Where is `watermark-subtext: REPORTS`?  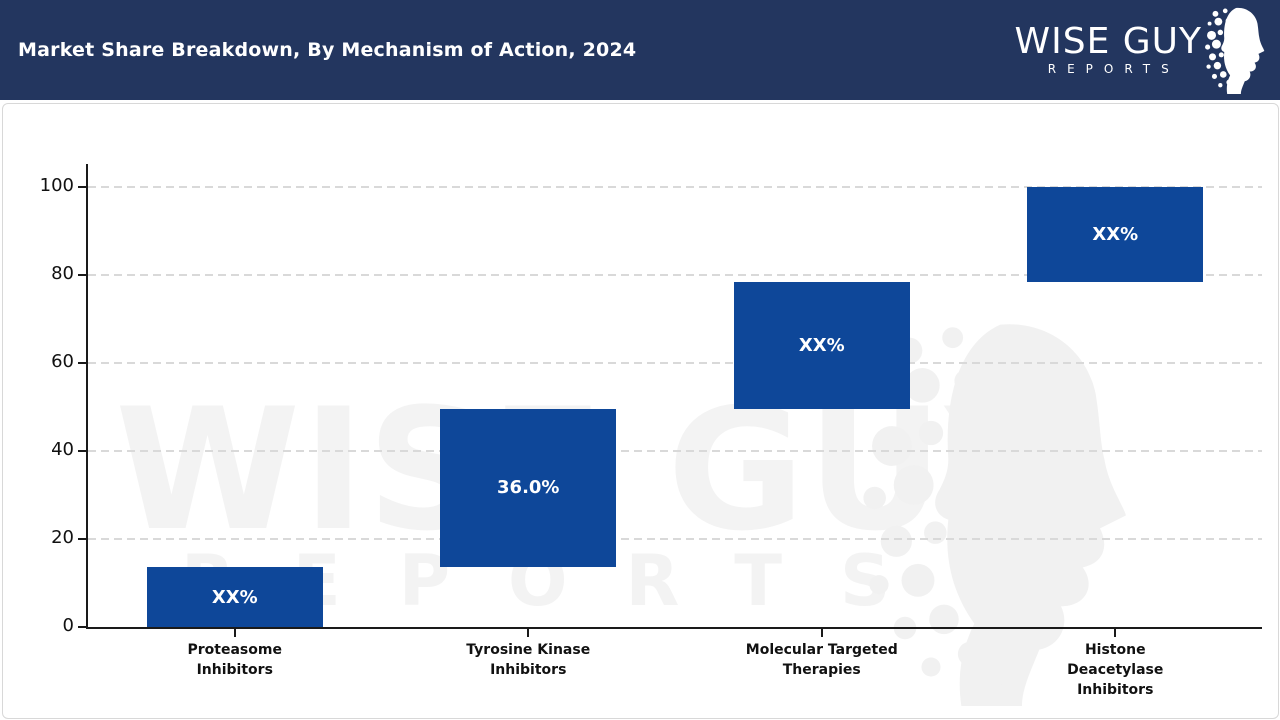
watermark-subtext: REPORTS is located at coordinates (565, 581).